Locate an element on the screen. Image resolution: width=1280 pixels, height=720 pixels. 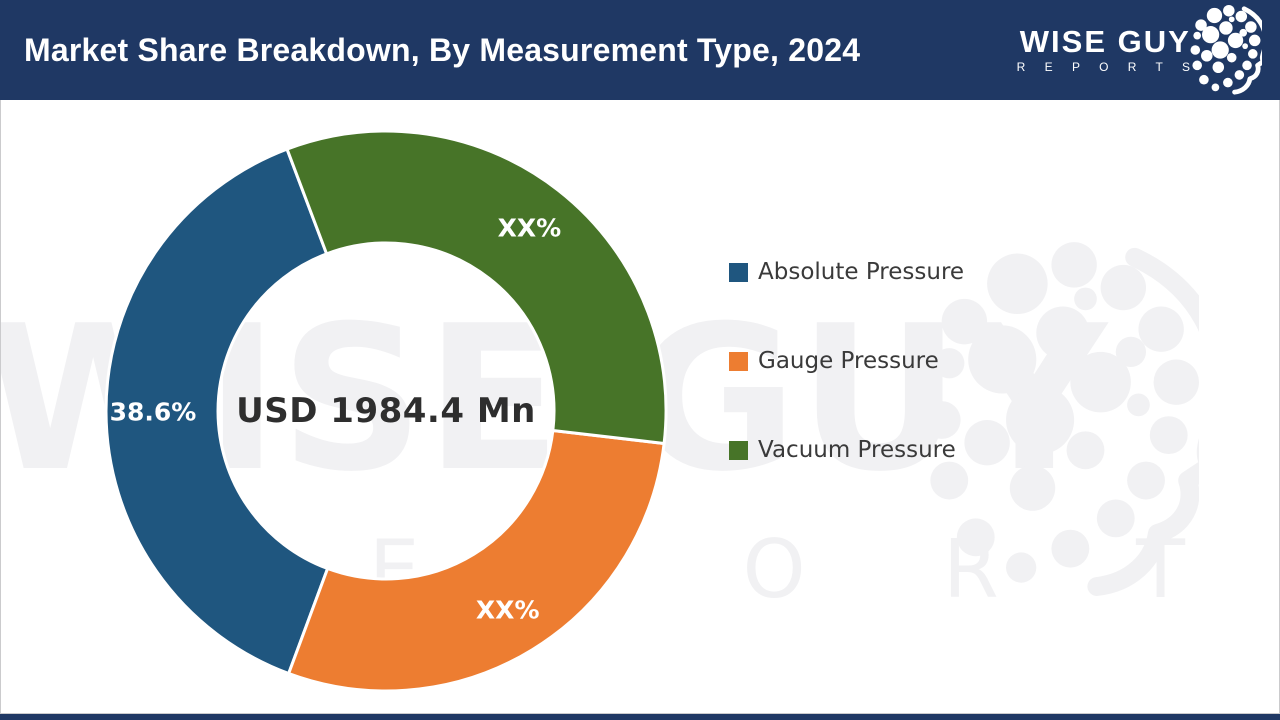
legend-item-absolute-pressure: Absolute Pressure is located at coordinates (846, 272).